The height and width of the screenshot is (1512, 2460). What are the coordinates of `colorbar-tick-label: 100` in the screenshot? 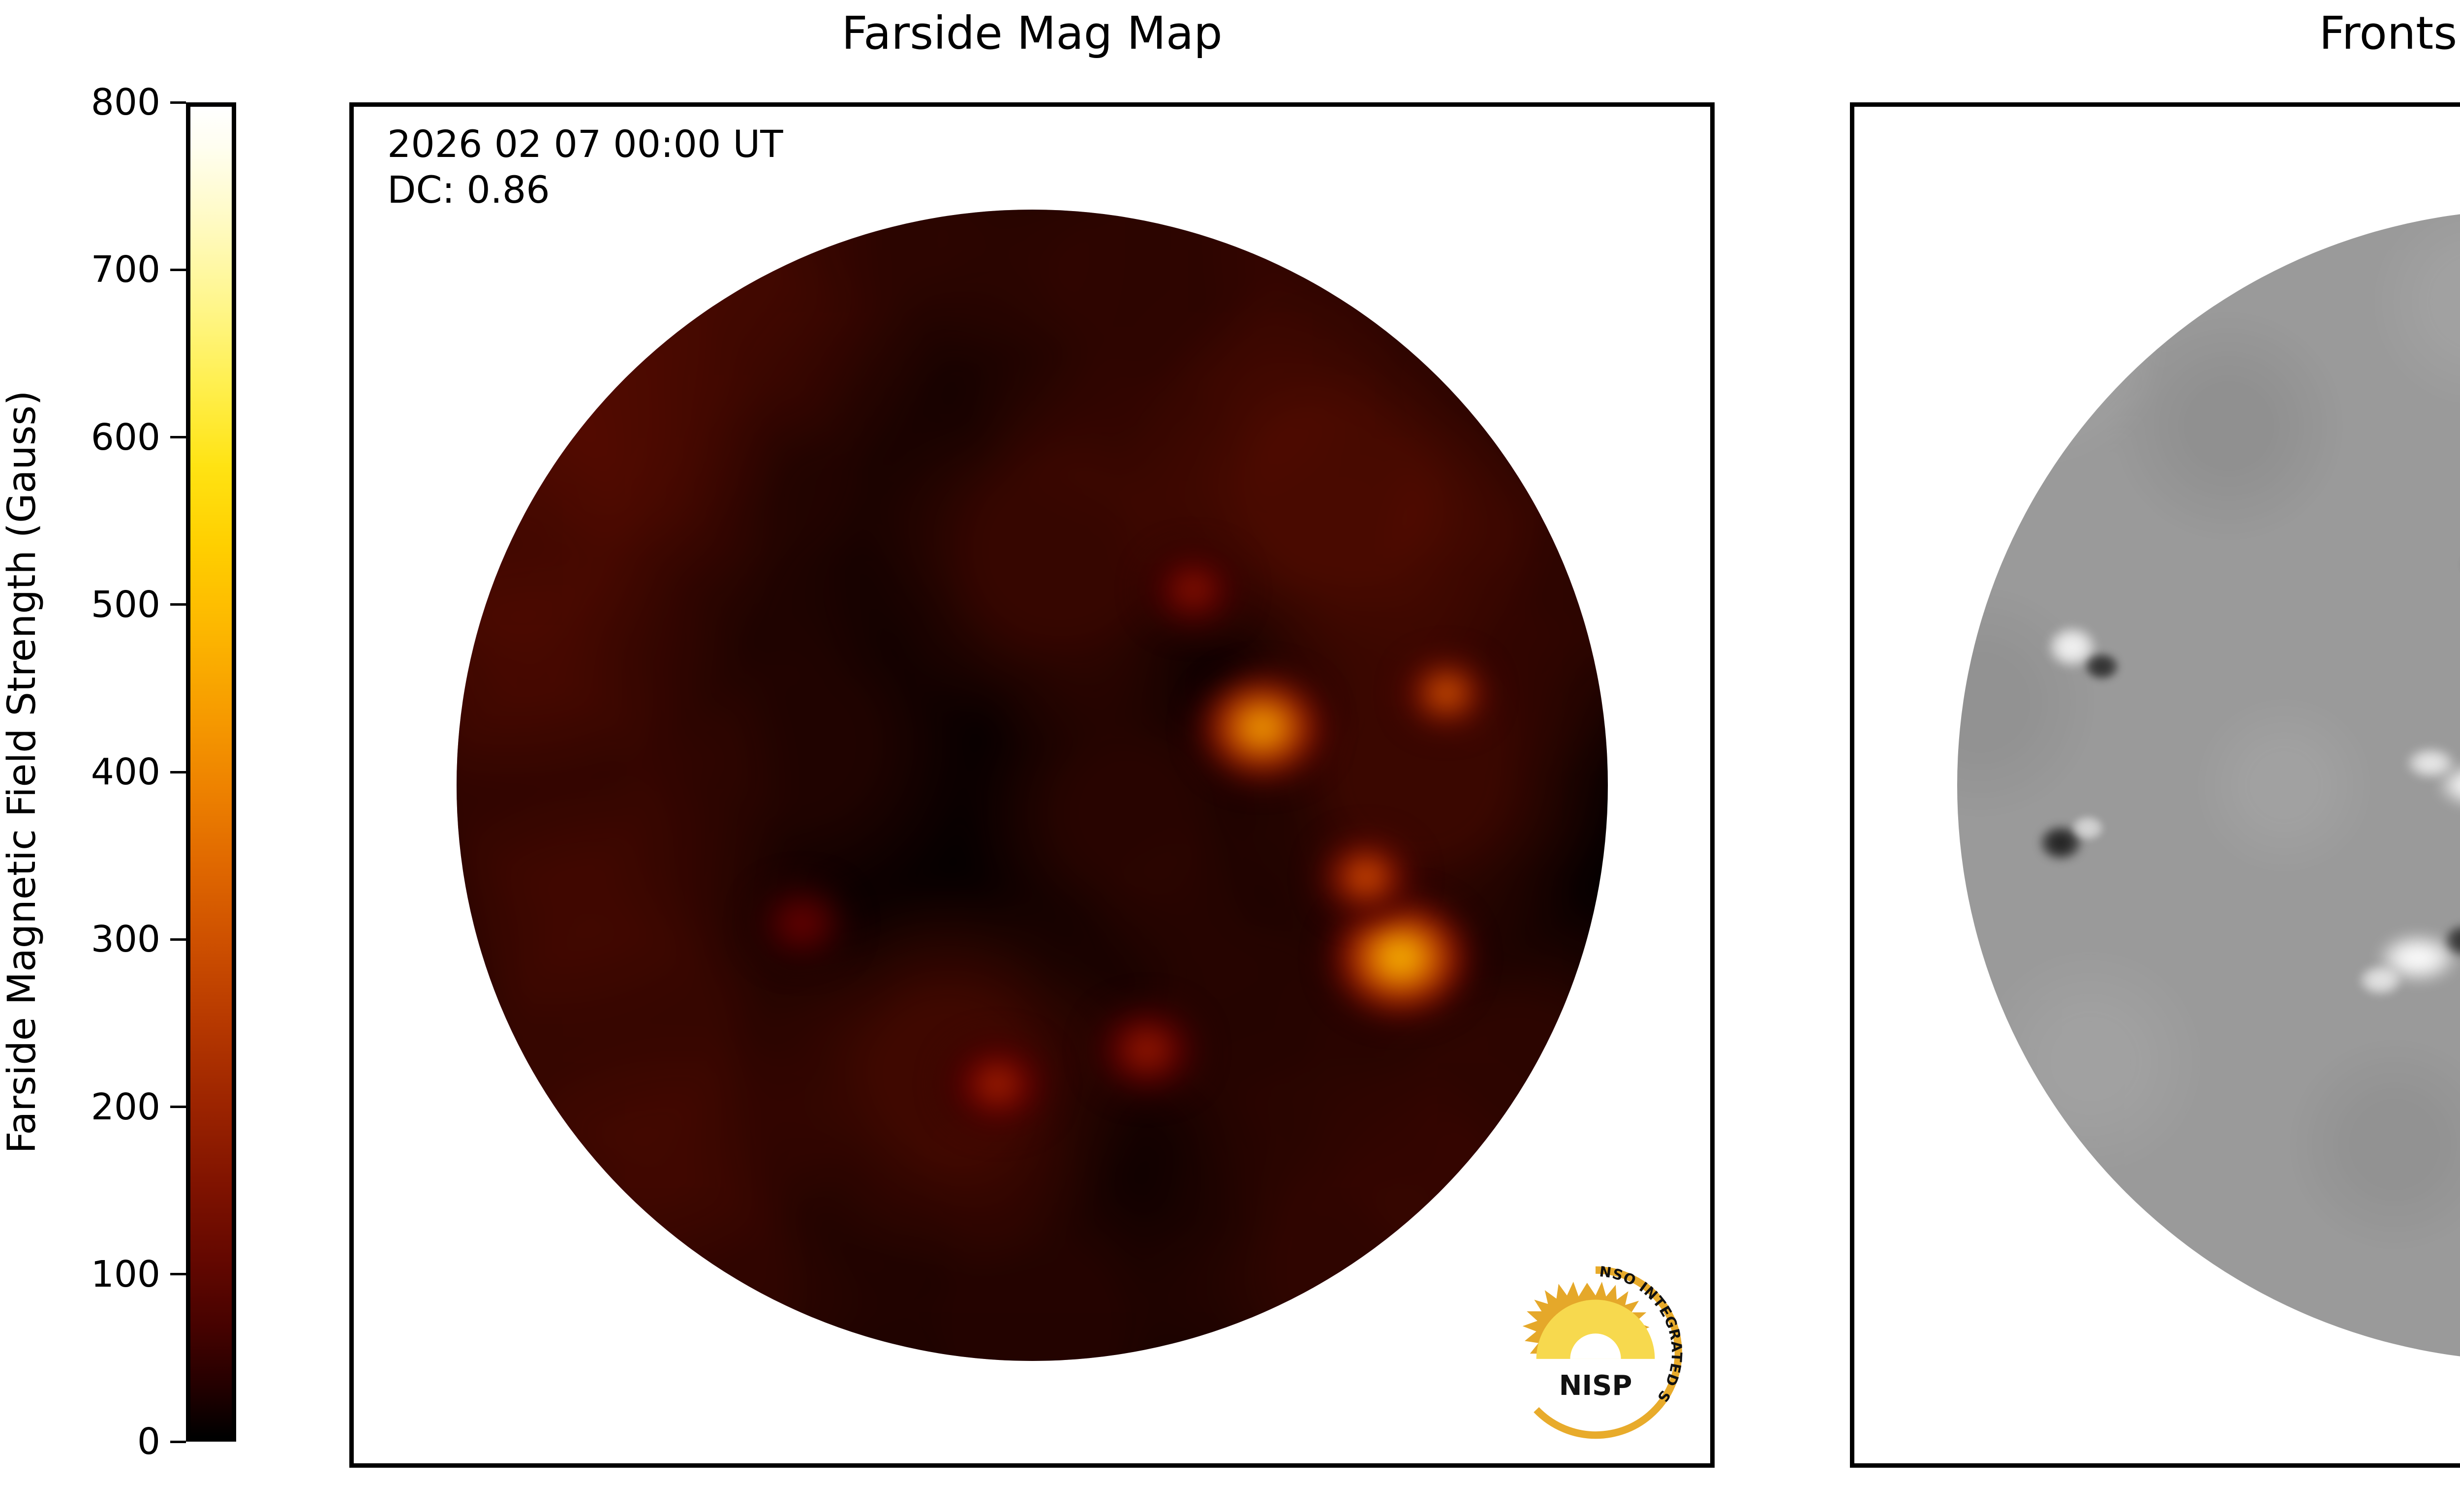 It's located at (125, 1274).